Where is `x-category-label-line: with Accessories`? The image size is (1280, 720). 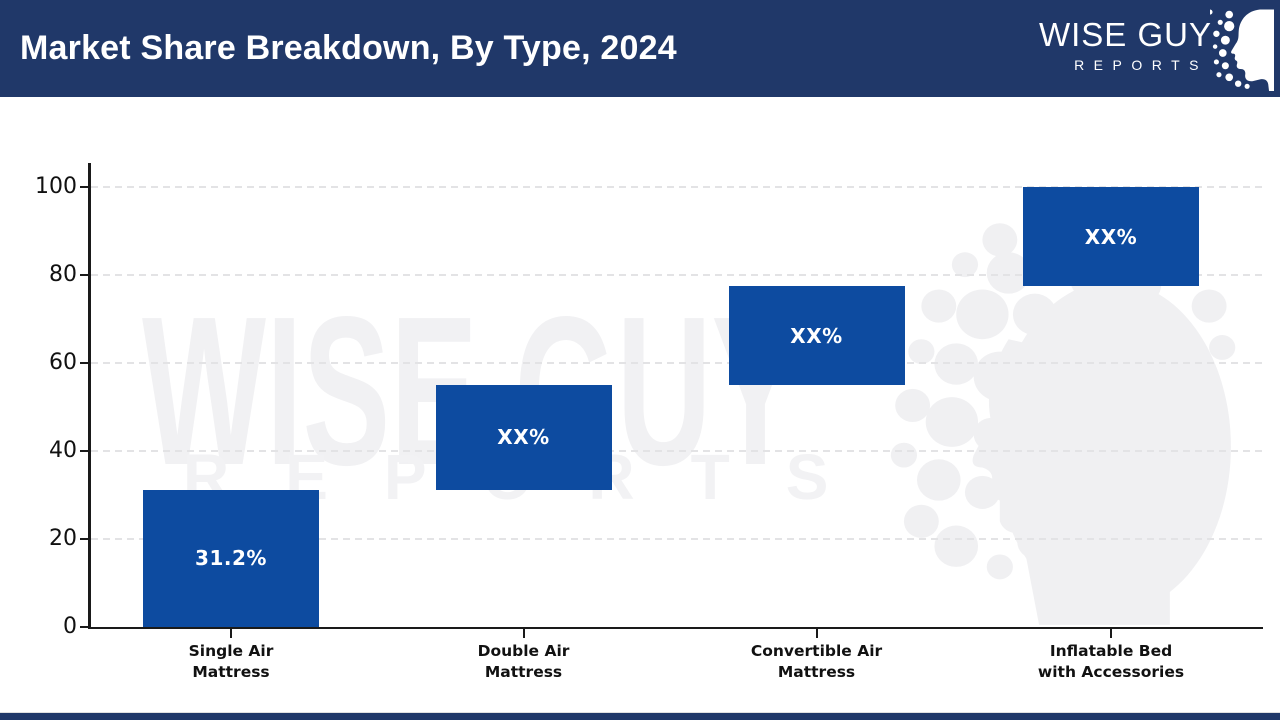
x-category-label-line: with Accessories is located at coordinates (1111, 672).